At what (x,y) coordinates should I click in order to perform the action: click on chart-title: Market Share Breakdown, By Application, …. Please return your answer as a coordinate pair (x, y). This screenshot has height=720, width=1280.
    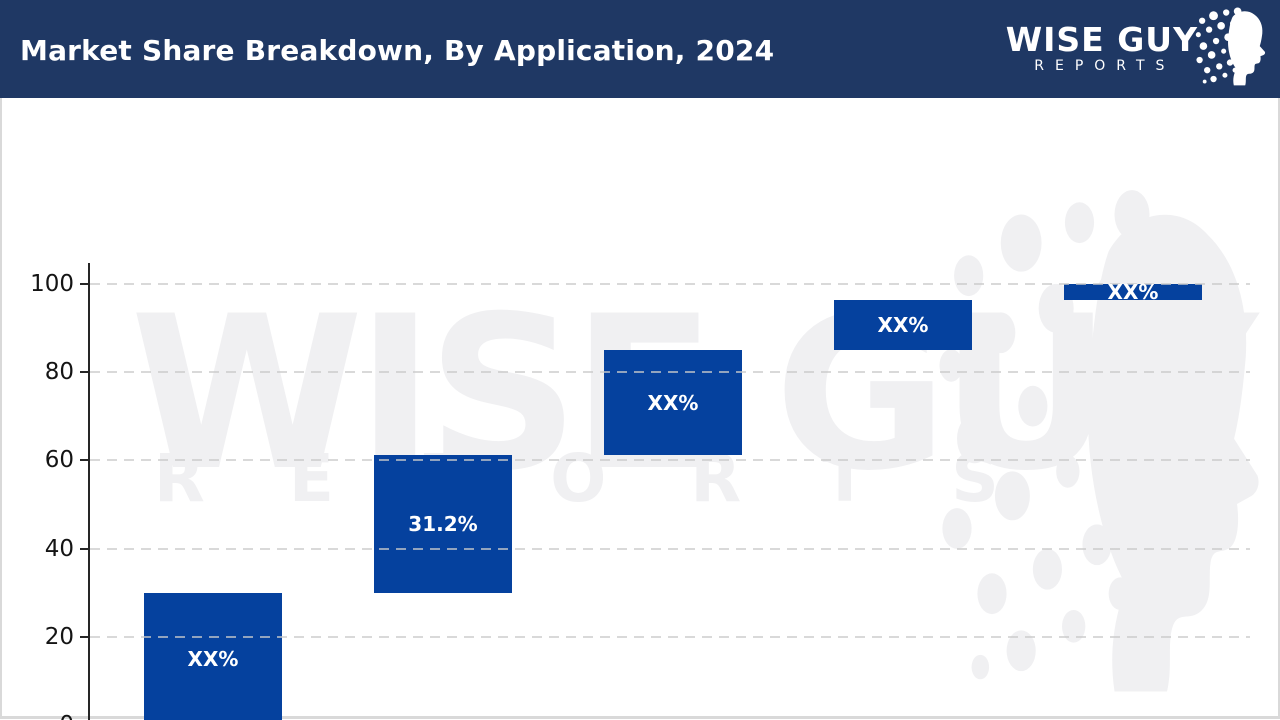
    Looking at the image, I should click on (397, 50).